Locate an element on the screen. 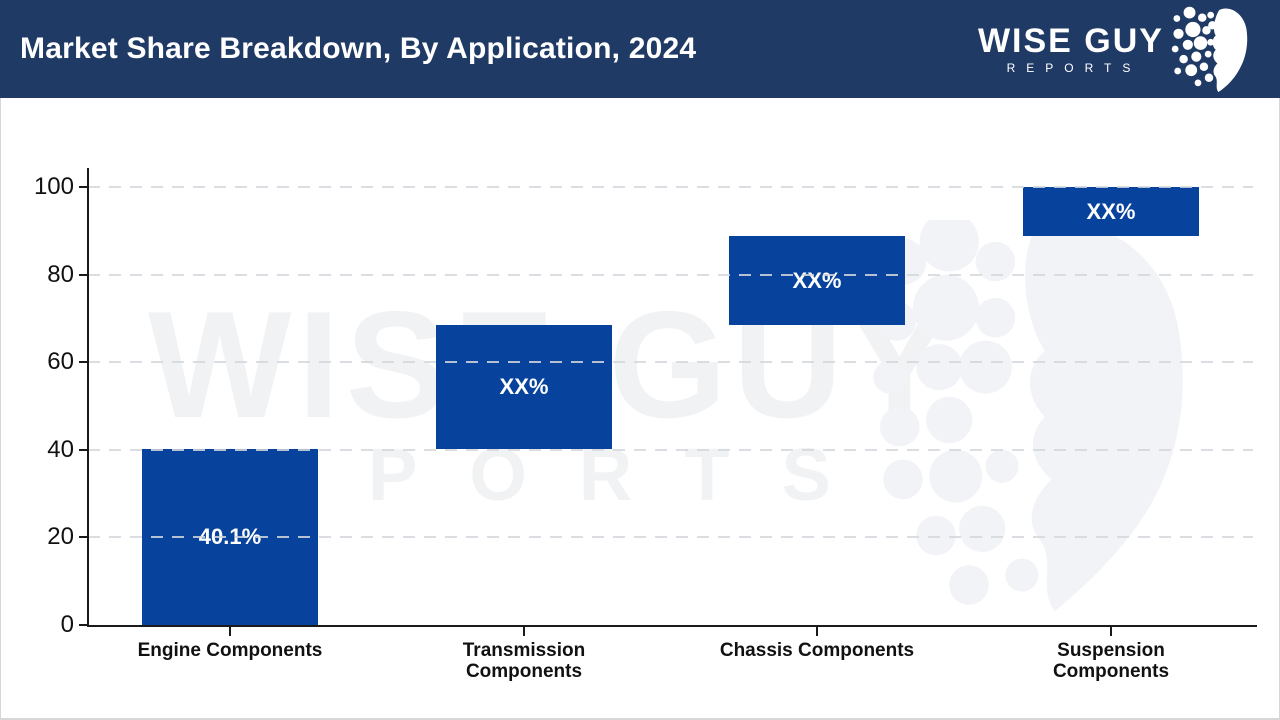 This screenshot has width=1280, height=720. brand-logo: WISE GUY REPORTS is located at coordinates (1115, 49).